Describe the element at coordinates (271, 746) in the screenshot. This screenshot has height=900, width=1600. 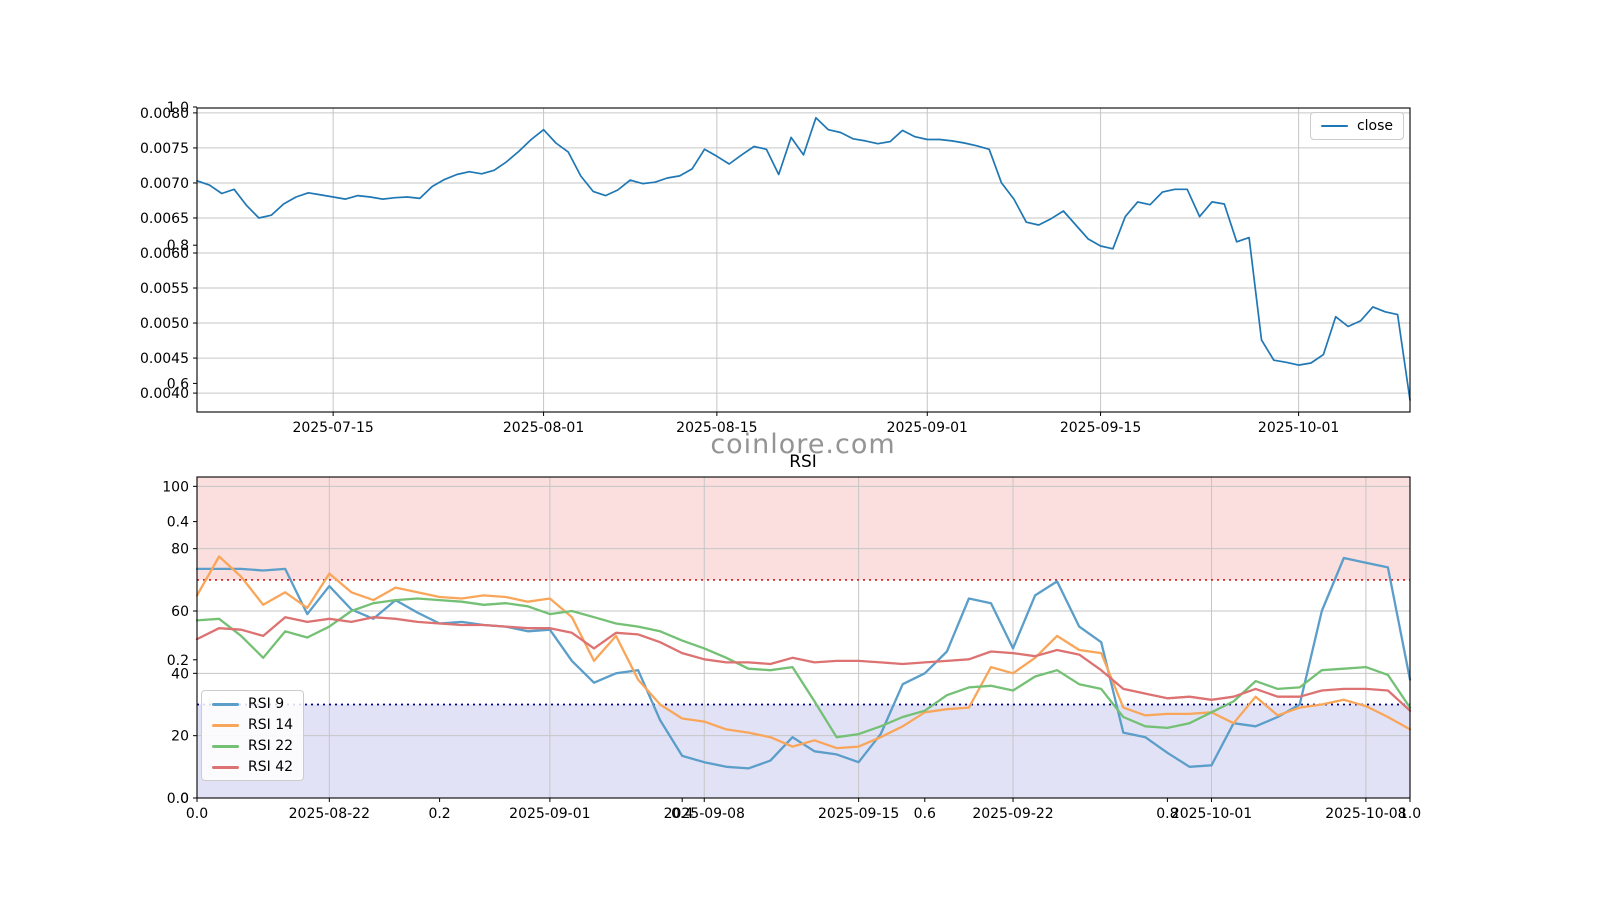
I see `legend-label: RSI 22` at that location.